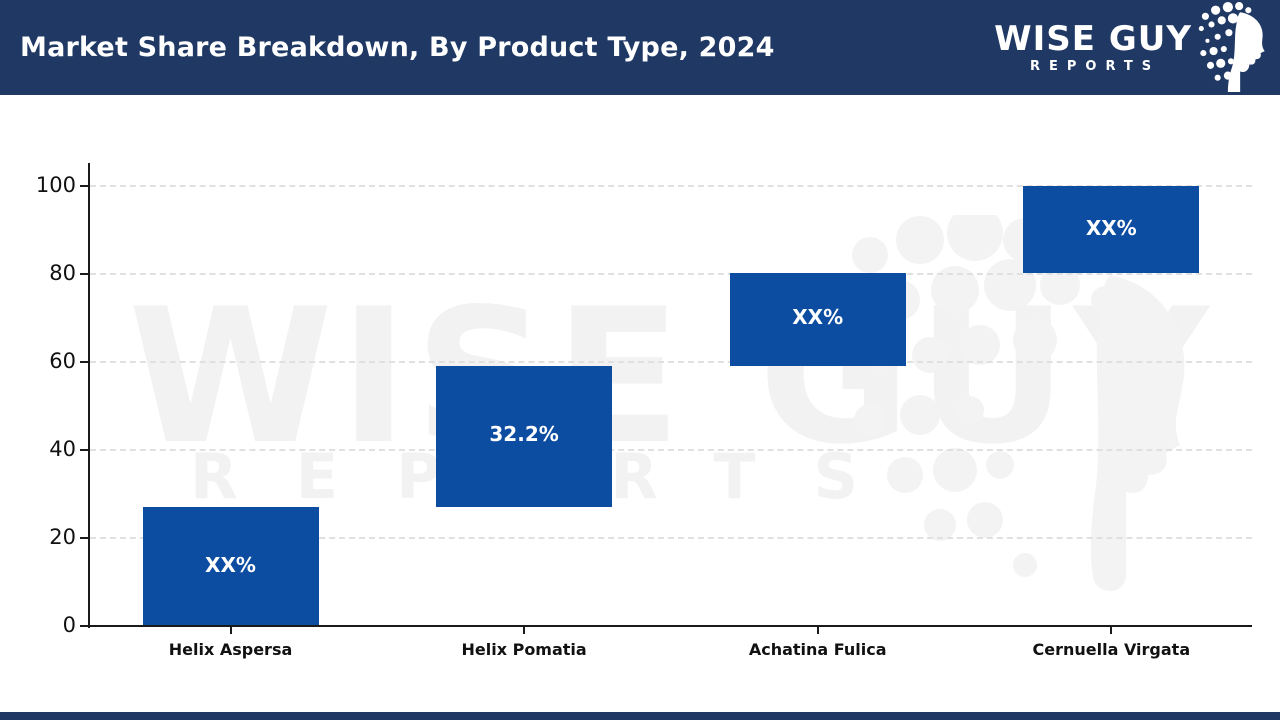 The width and height of the screenshot is (1280, 720). What do you see at coordinates (524, 649) in the screenshot?
I see `x-category-label: Helix Pomatia` at bounding box center [524, 649].